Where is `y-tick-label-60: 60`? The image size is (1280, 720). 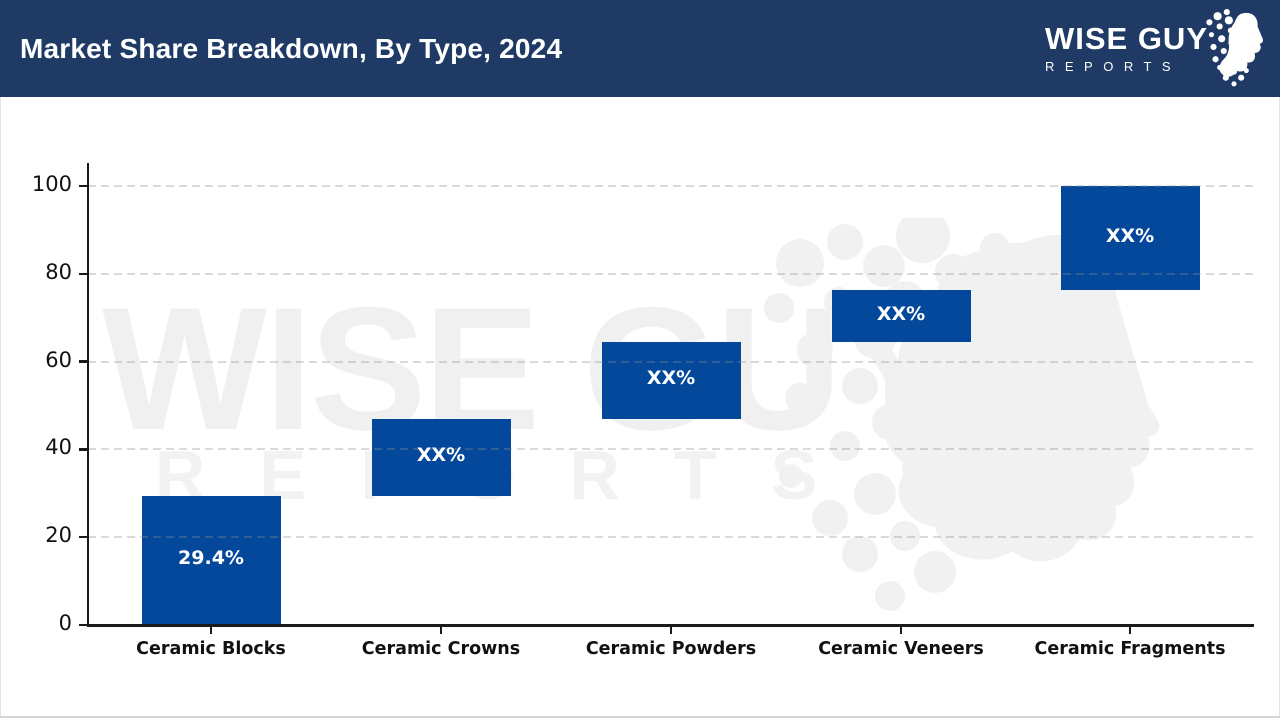
y-tick-label-60: 60 is located at coordinates (58, 359).